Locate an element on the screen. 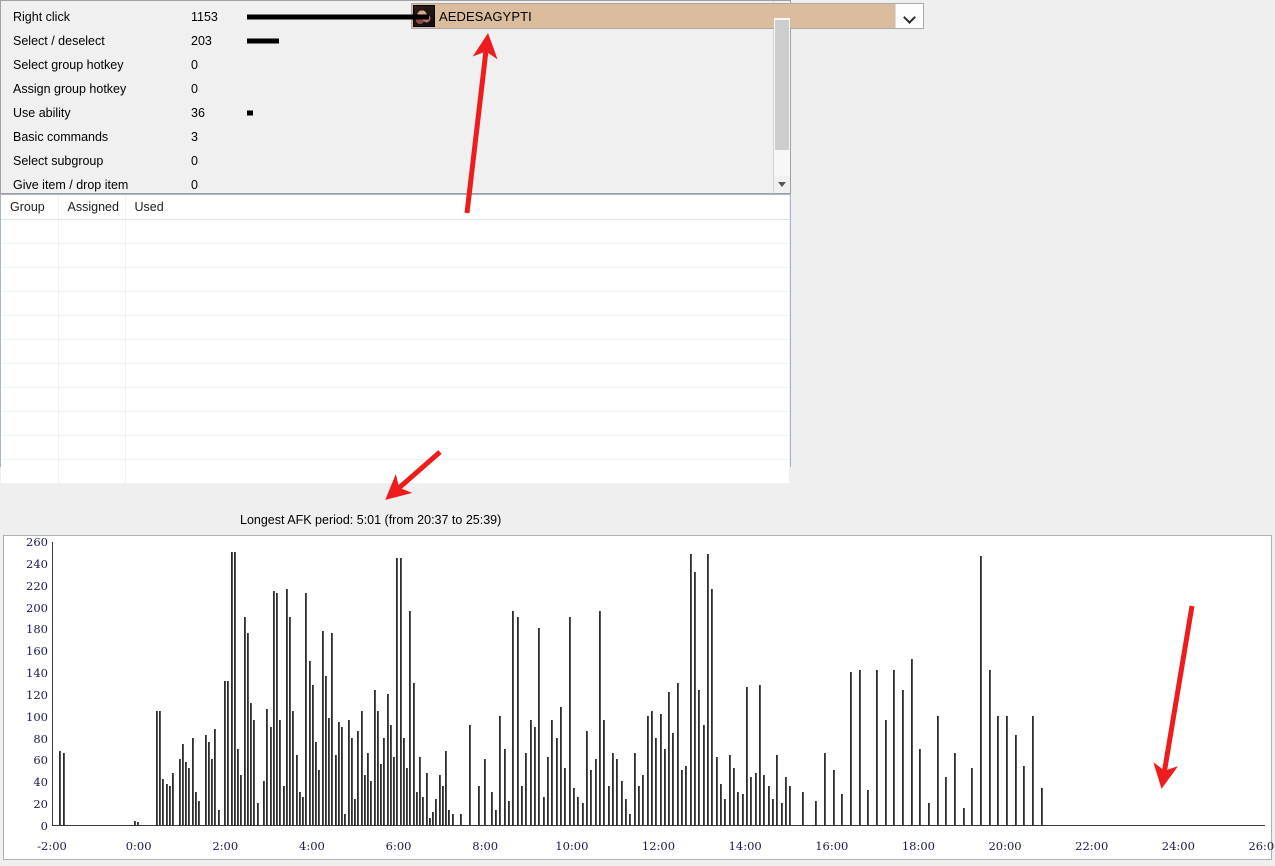 This screenshot has height=866, width=1275. y-axis-tick-label: 100 is located at coordinates (37, 716).